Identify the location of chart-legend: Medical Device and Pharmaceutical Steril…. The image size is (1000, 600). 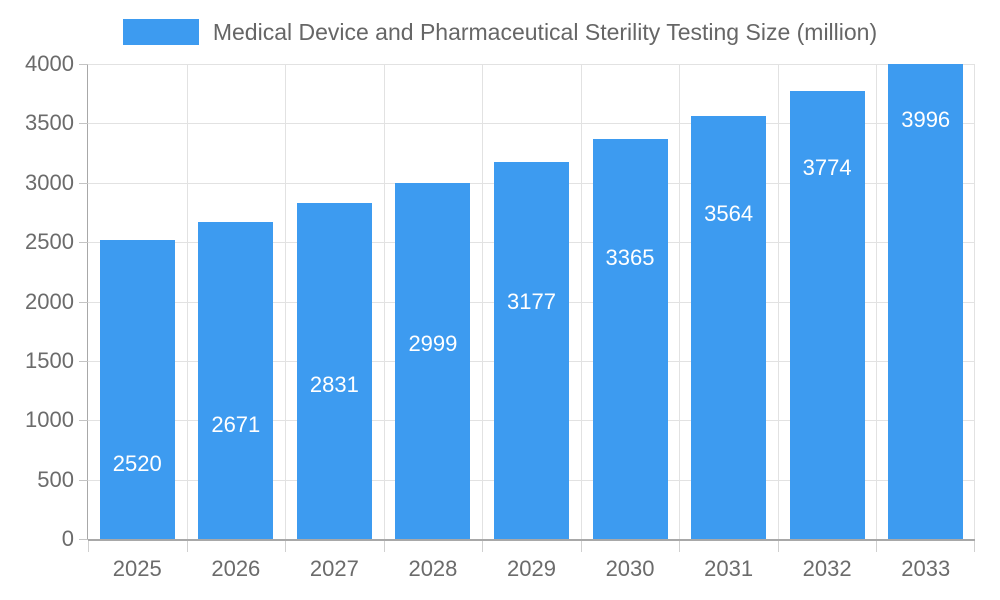
(500, 32).